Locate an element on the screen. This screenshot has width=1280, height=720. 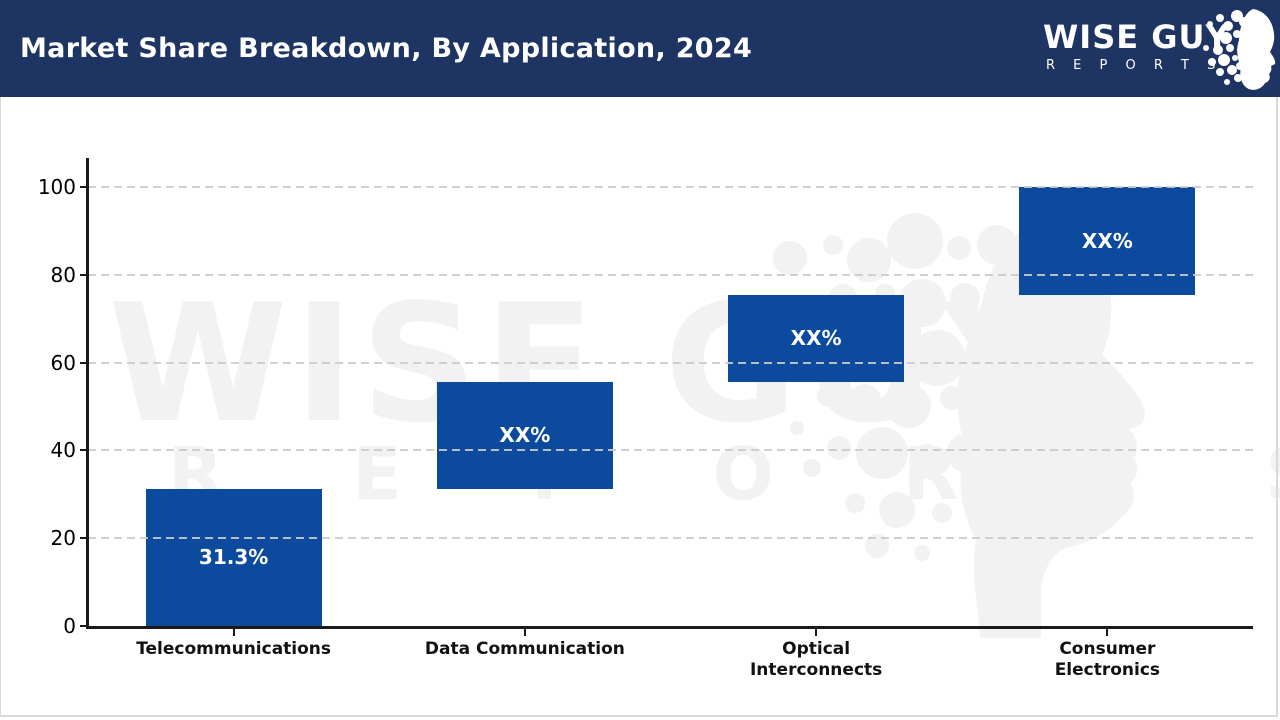
x-tickmark-data-communication is located at coordinates (524, 632).